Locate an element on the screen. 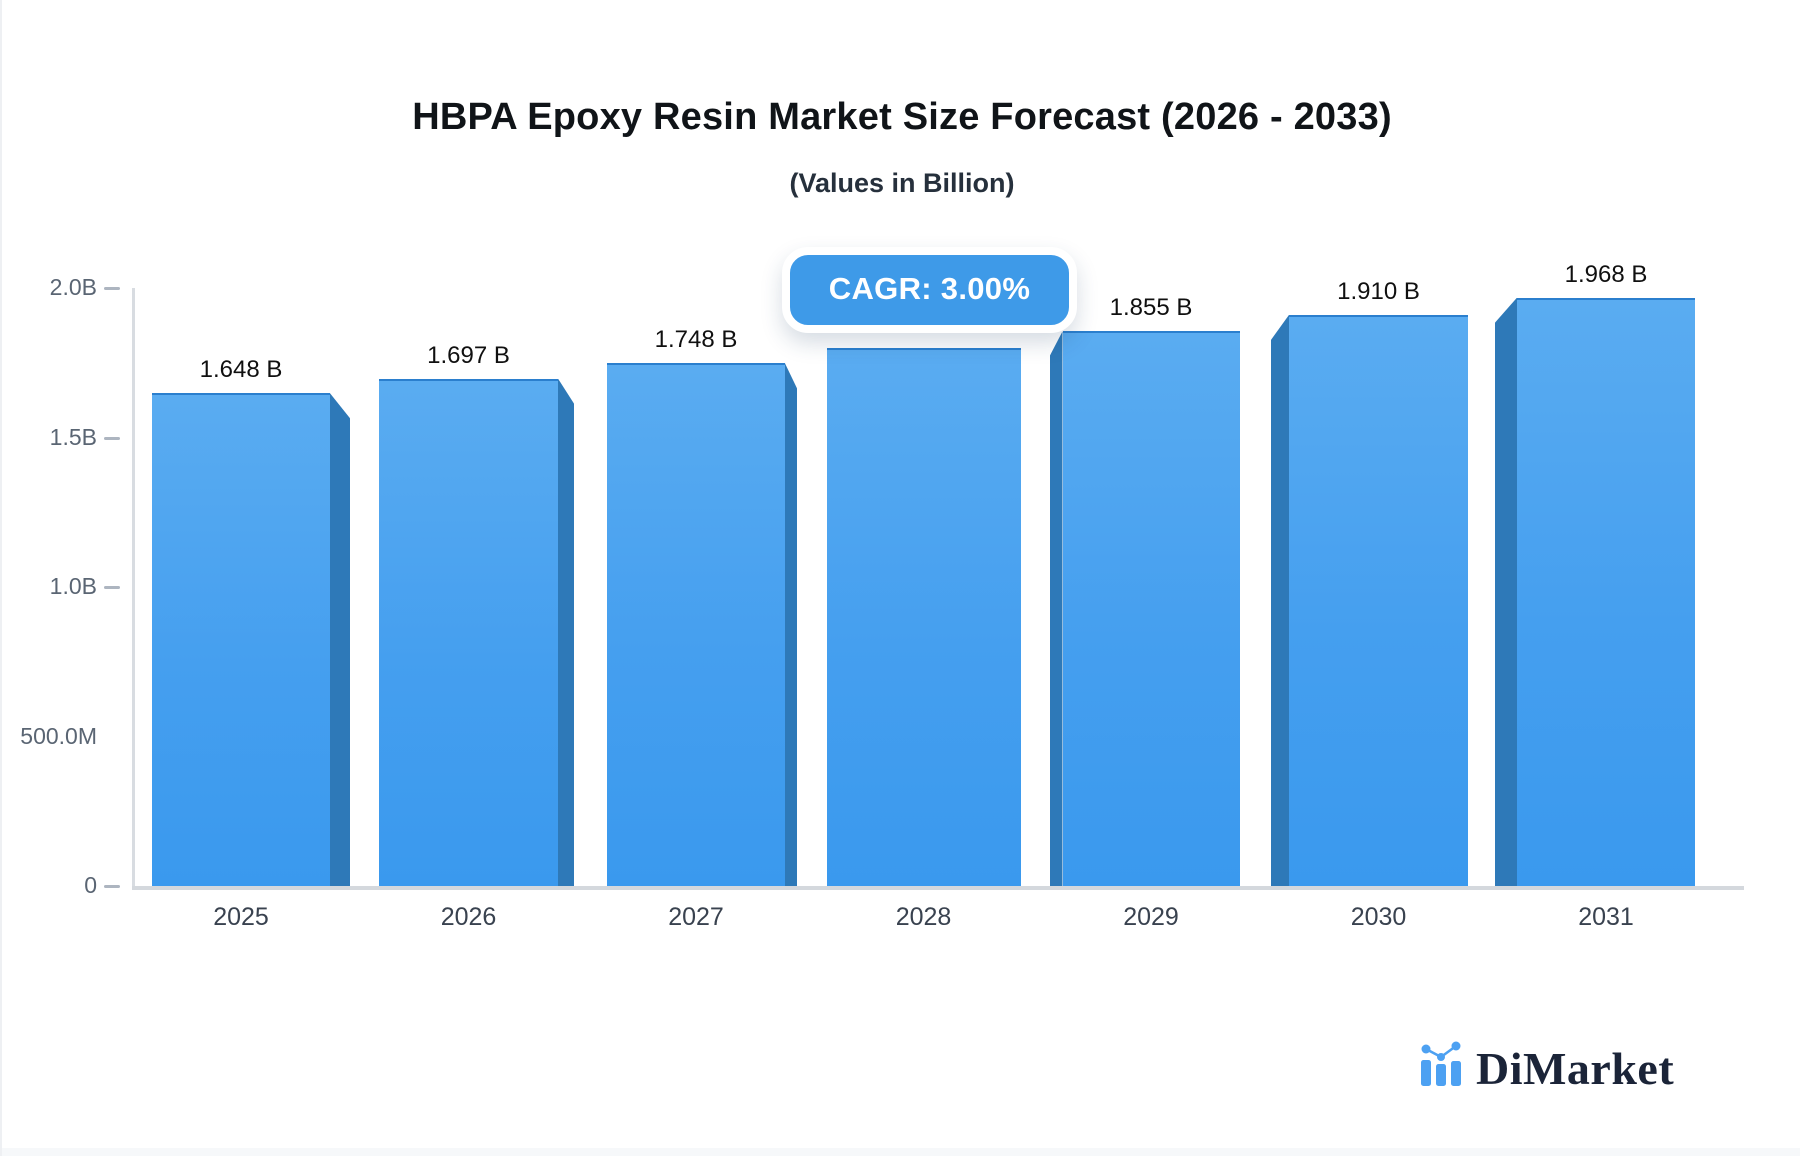 This screenshot has width=1800, height=1156. x-axis-label-2029: 2029 is located at coordinates (1151, 917).